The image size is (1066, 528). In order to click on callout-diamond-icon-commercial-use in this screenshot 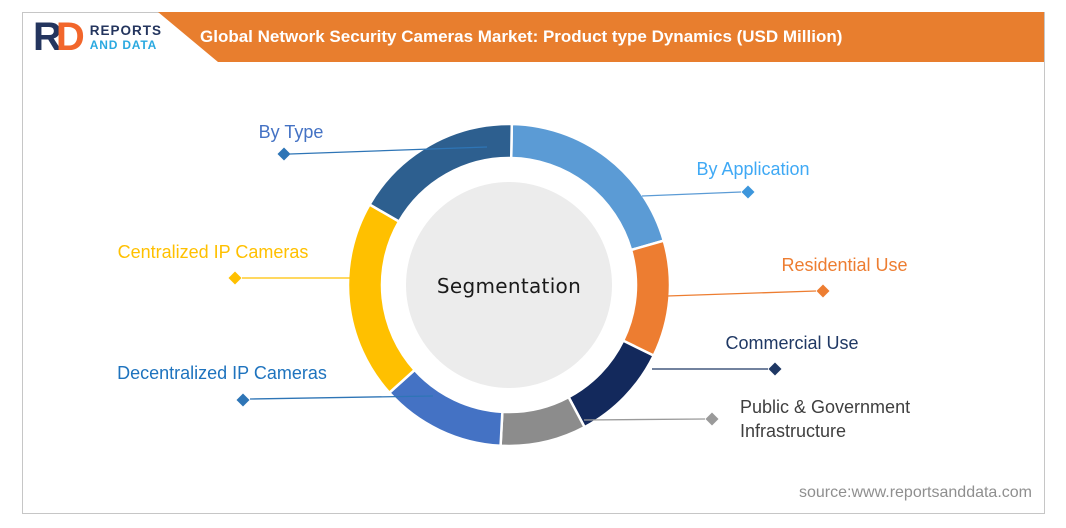, I will do `click(775, 369)`.